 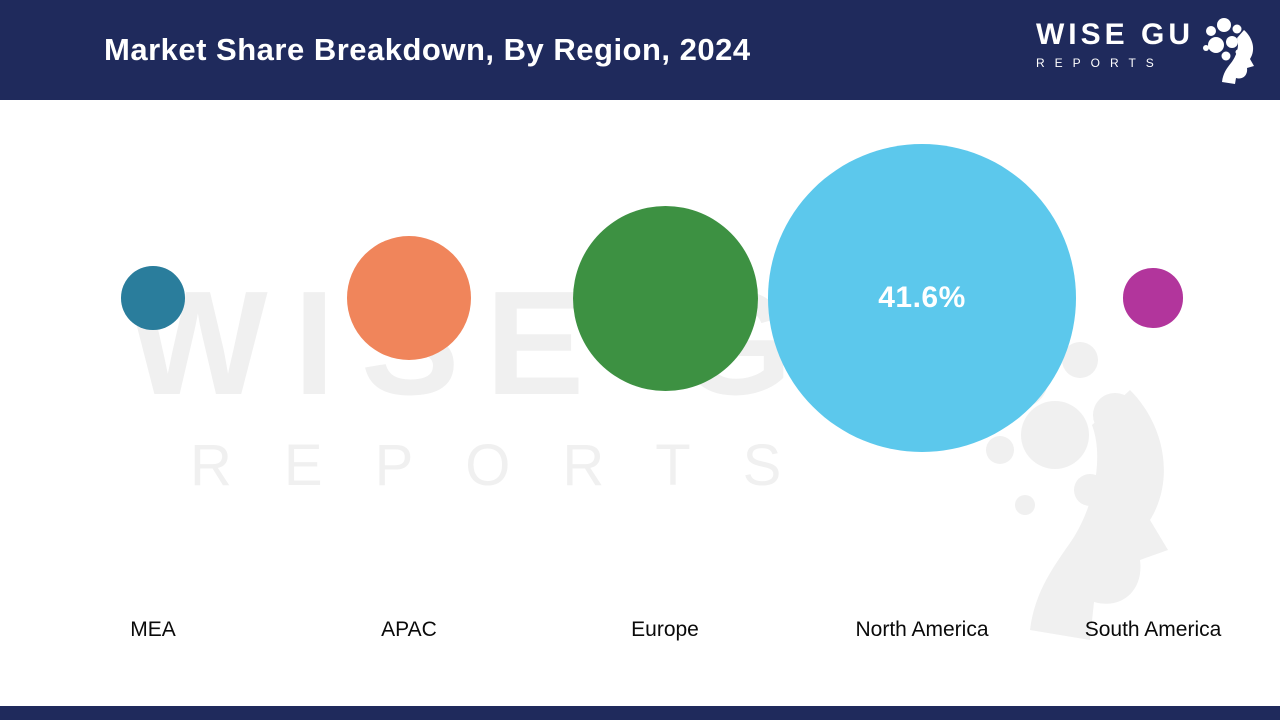 I want to click on category-label-mea: MEA, so click(x=153, y=629).